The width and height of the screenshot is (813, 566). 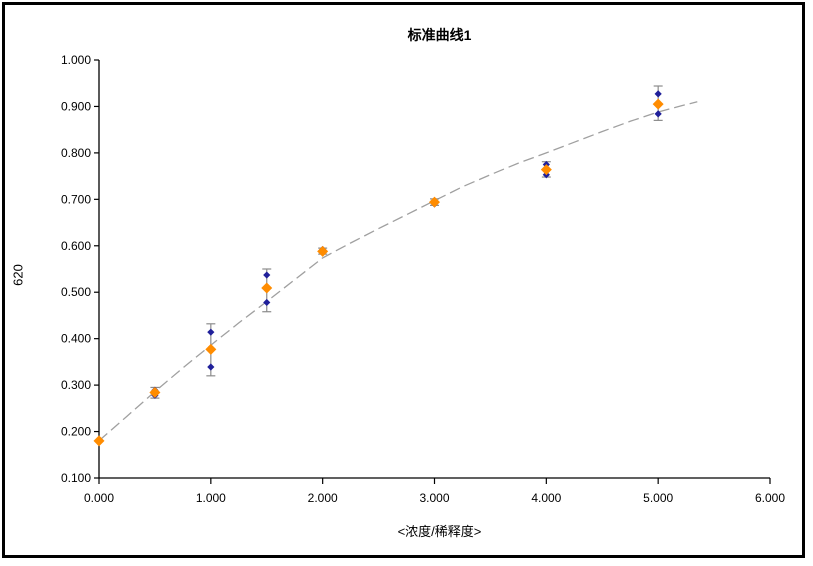 What do you see at coordinates (439, 35) in the screenshot?
I see `chart-title: 标准曲线1` at bounding box center [439, 35].